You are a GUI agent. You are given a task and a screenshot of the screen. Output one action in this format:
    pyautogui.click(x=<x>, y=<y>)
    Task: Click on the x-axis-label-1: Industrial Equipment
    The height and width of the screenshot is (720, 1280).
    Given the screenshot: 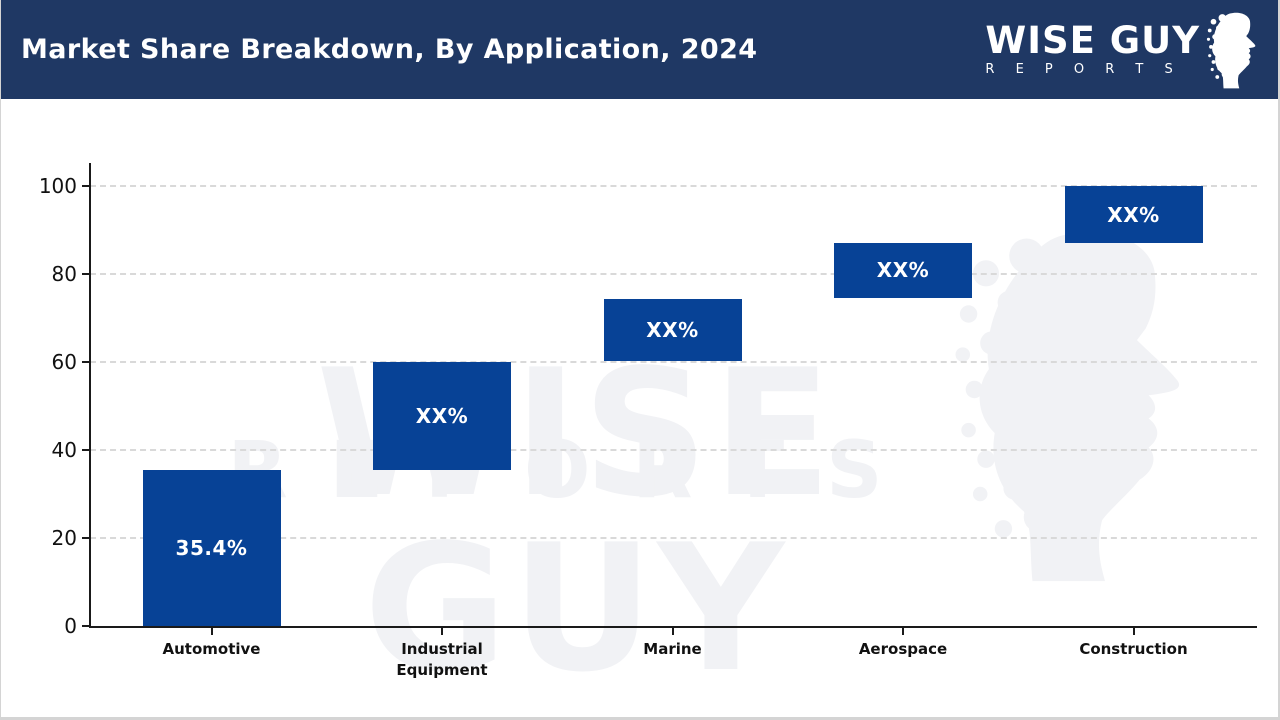 What is the action you would take?
    pyautogui.click(x=442, y=659)
    